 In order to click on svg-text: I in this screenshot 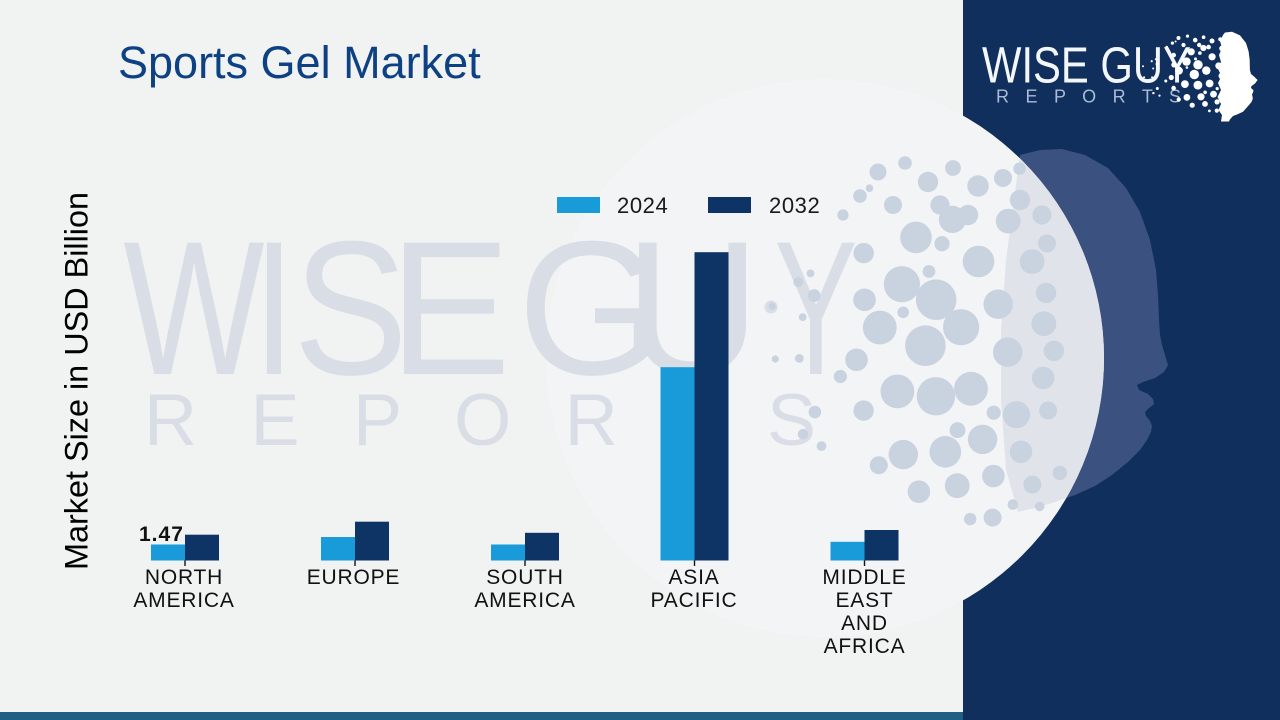, I will do `click(274, 308)`.